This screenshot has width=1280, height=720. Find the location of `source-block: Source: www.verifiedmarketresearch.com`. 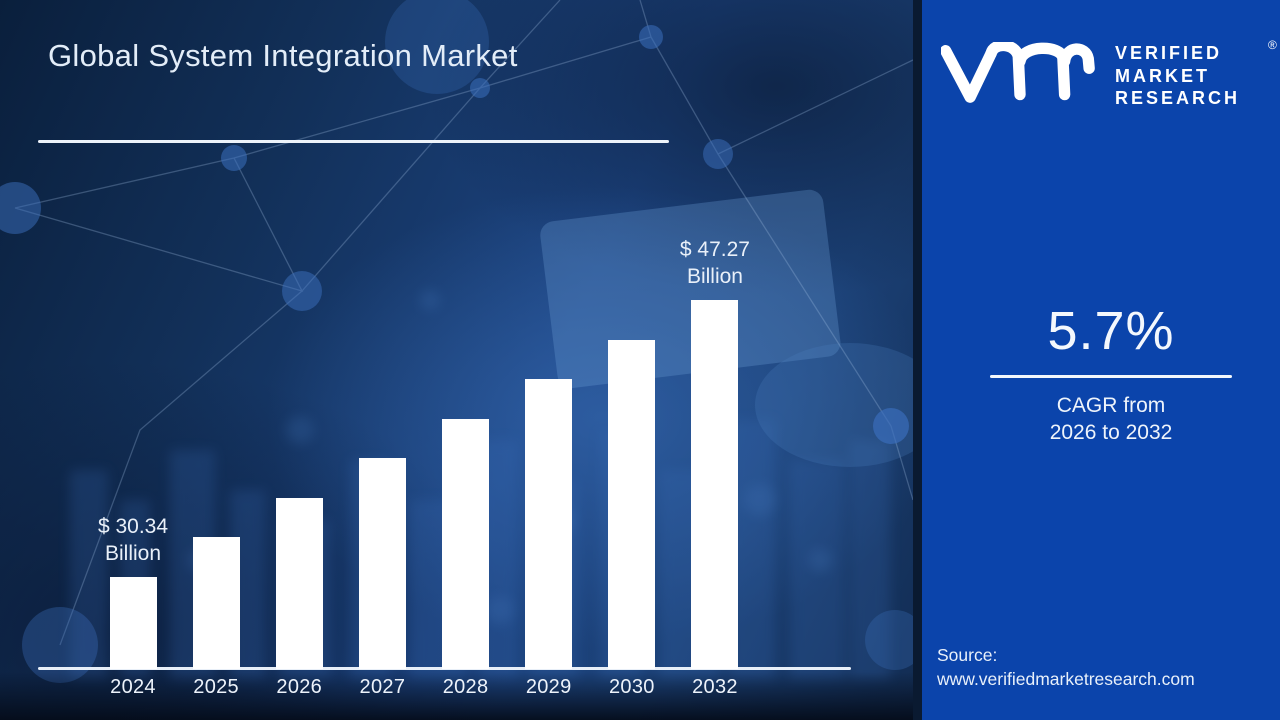

source-block: Source: www.verifiedmarketresearch.com is located at coordinates (1066, 667).